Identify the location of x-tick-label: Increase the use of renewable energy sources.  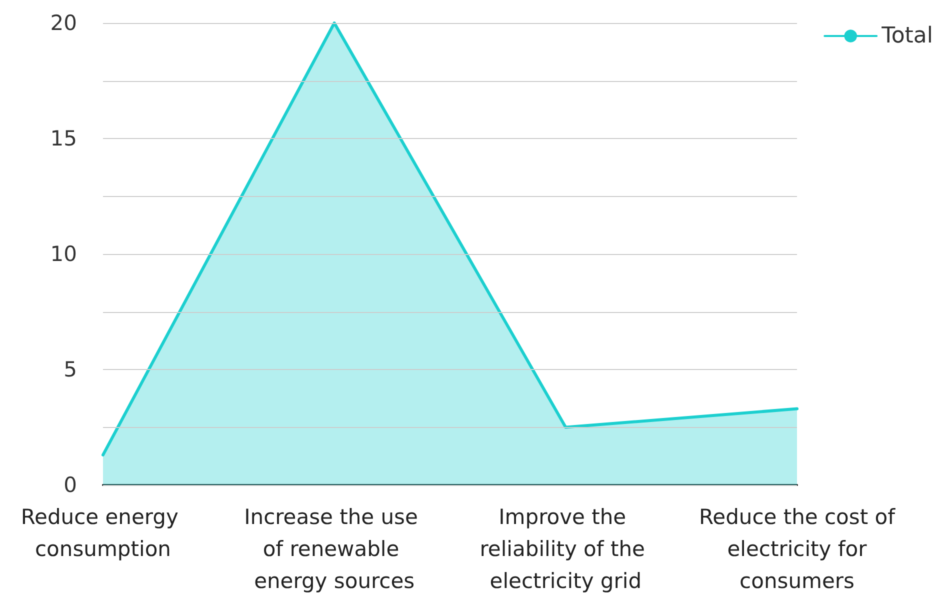
(334, 549).